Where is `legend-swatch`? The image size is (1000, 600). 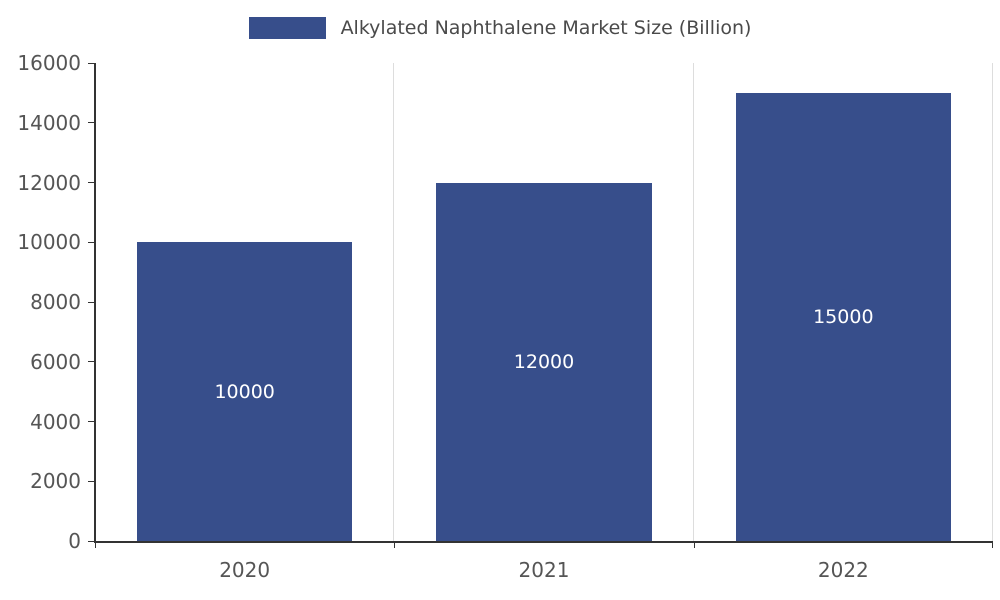 legend-swatch is located at coordinates (287, 28).